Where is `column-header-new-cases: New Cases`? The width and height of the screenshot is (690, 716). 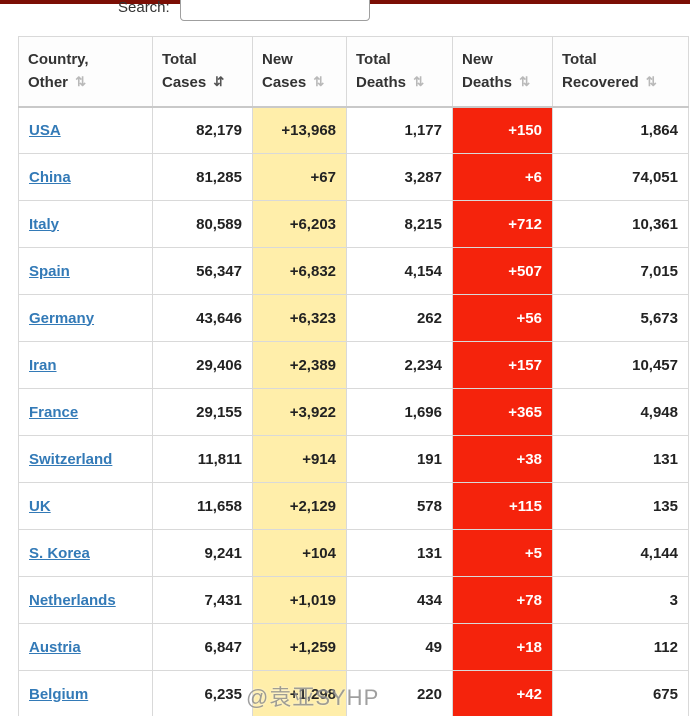
column-header-new-cases: New Cases is located at coordinates (299, 72).